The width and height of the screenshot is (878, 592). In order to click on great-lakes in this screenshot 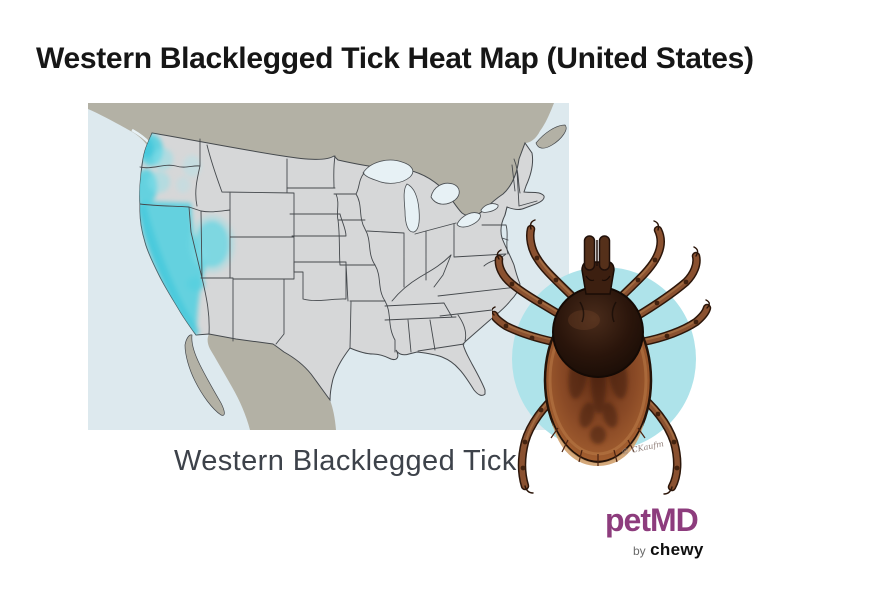, I will do `click(430, 196)`.